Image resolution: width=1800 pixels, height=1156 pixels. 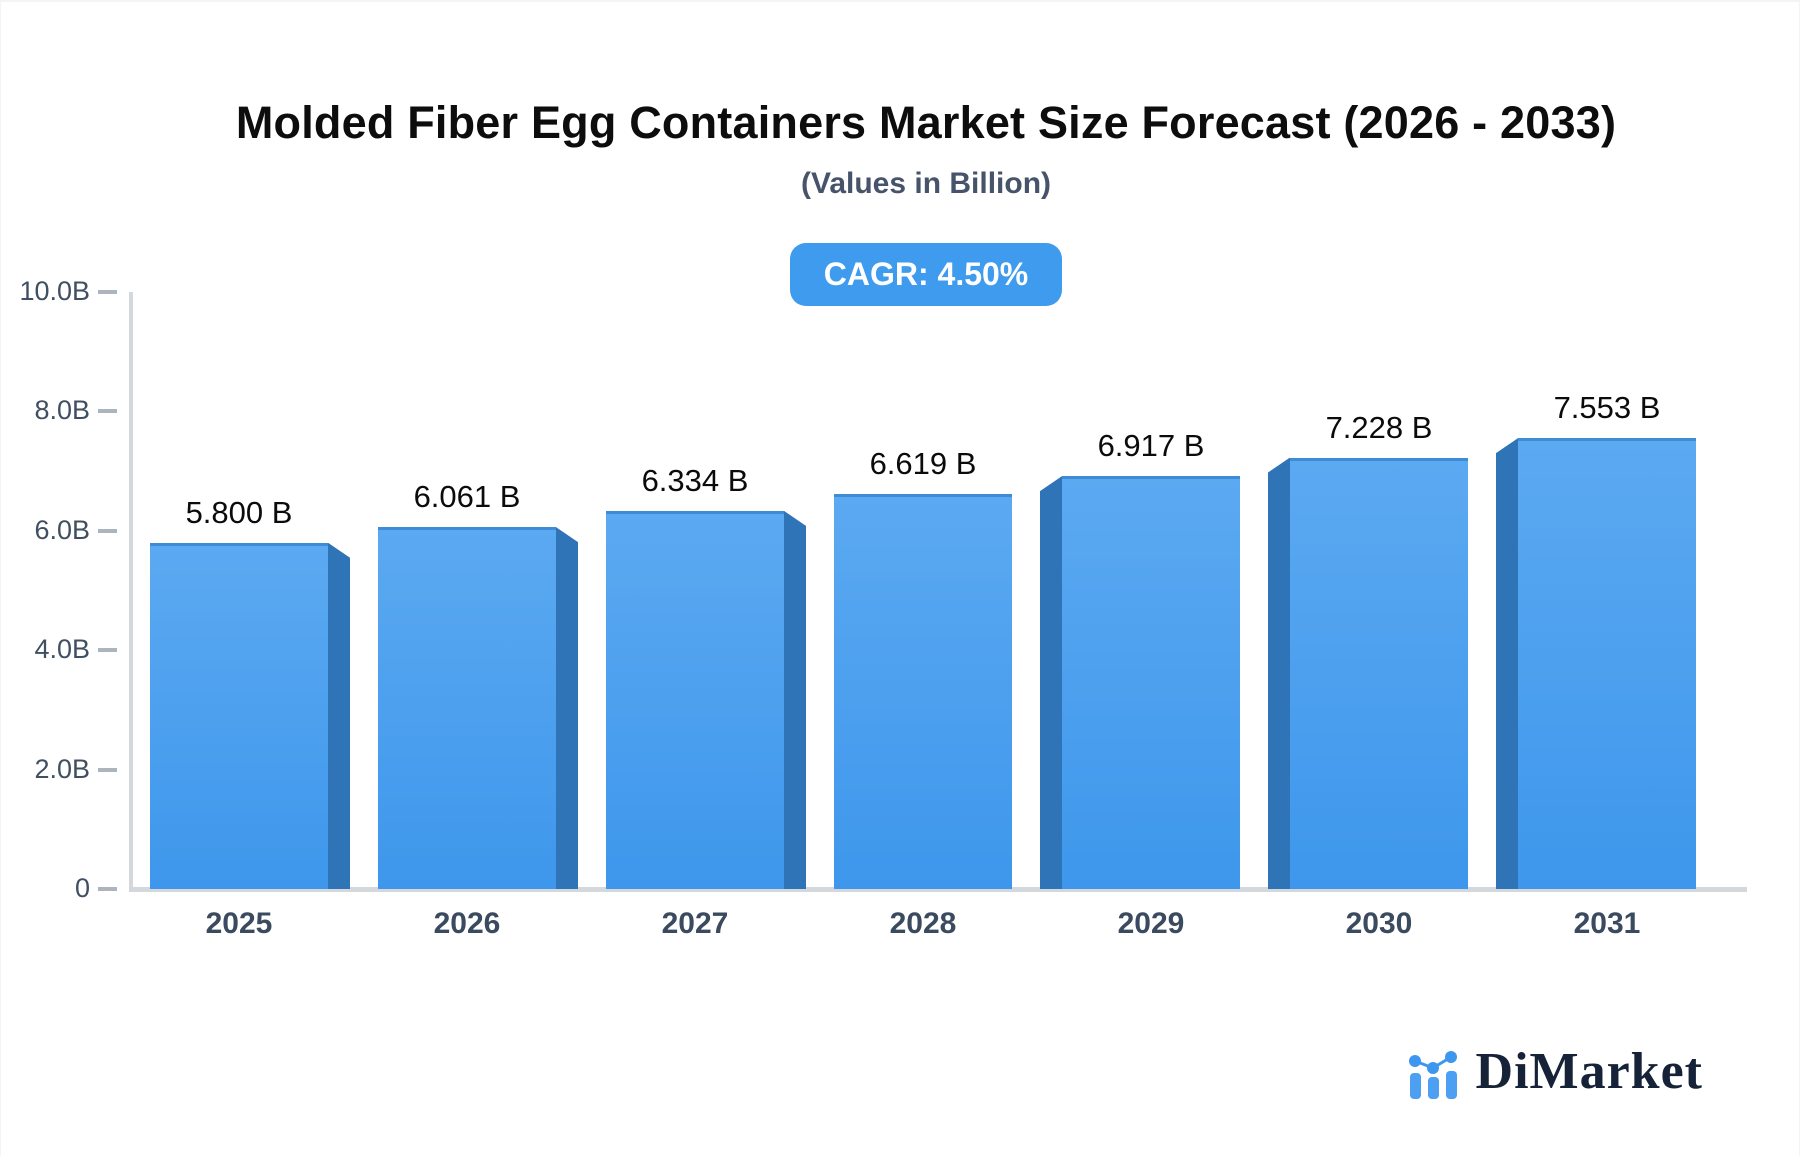 What do you see at coordinates (1279, 673) in the screenshot?
I see `bar-2030-3d-side` at bounding box center [1279, 673].